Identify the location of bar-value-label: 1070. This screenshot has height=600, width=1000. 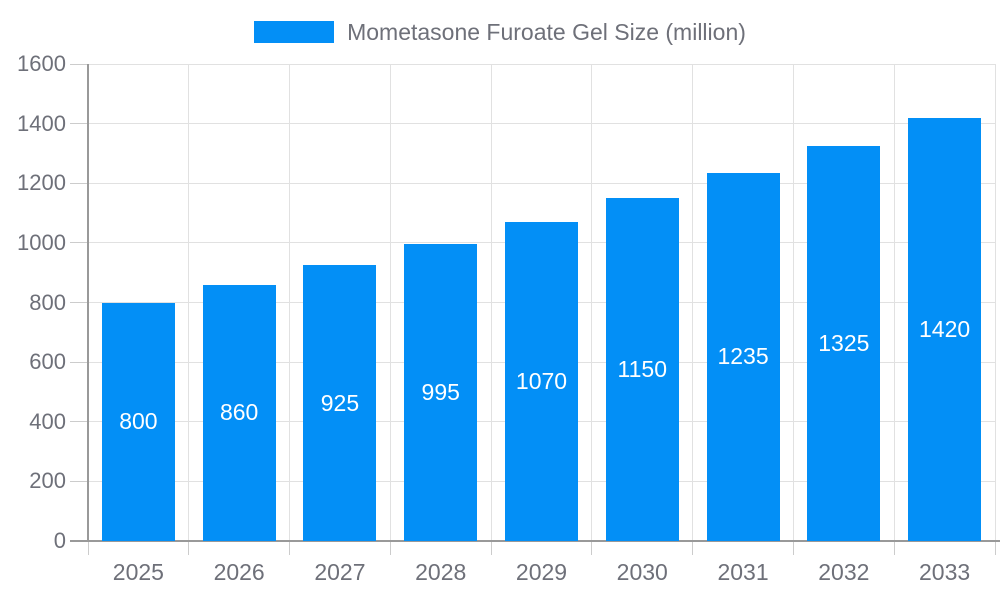
(541, 380).